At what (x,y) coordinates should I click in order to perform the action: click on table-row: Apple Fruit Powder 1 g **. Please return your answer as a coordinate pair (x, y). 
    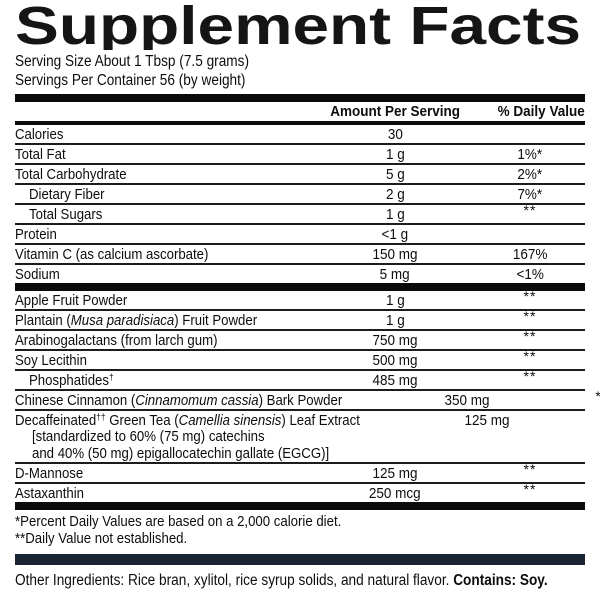
    Looking at the image, I should click on (300, 298).